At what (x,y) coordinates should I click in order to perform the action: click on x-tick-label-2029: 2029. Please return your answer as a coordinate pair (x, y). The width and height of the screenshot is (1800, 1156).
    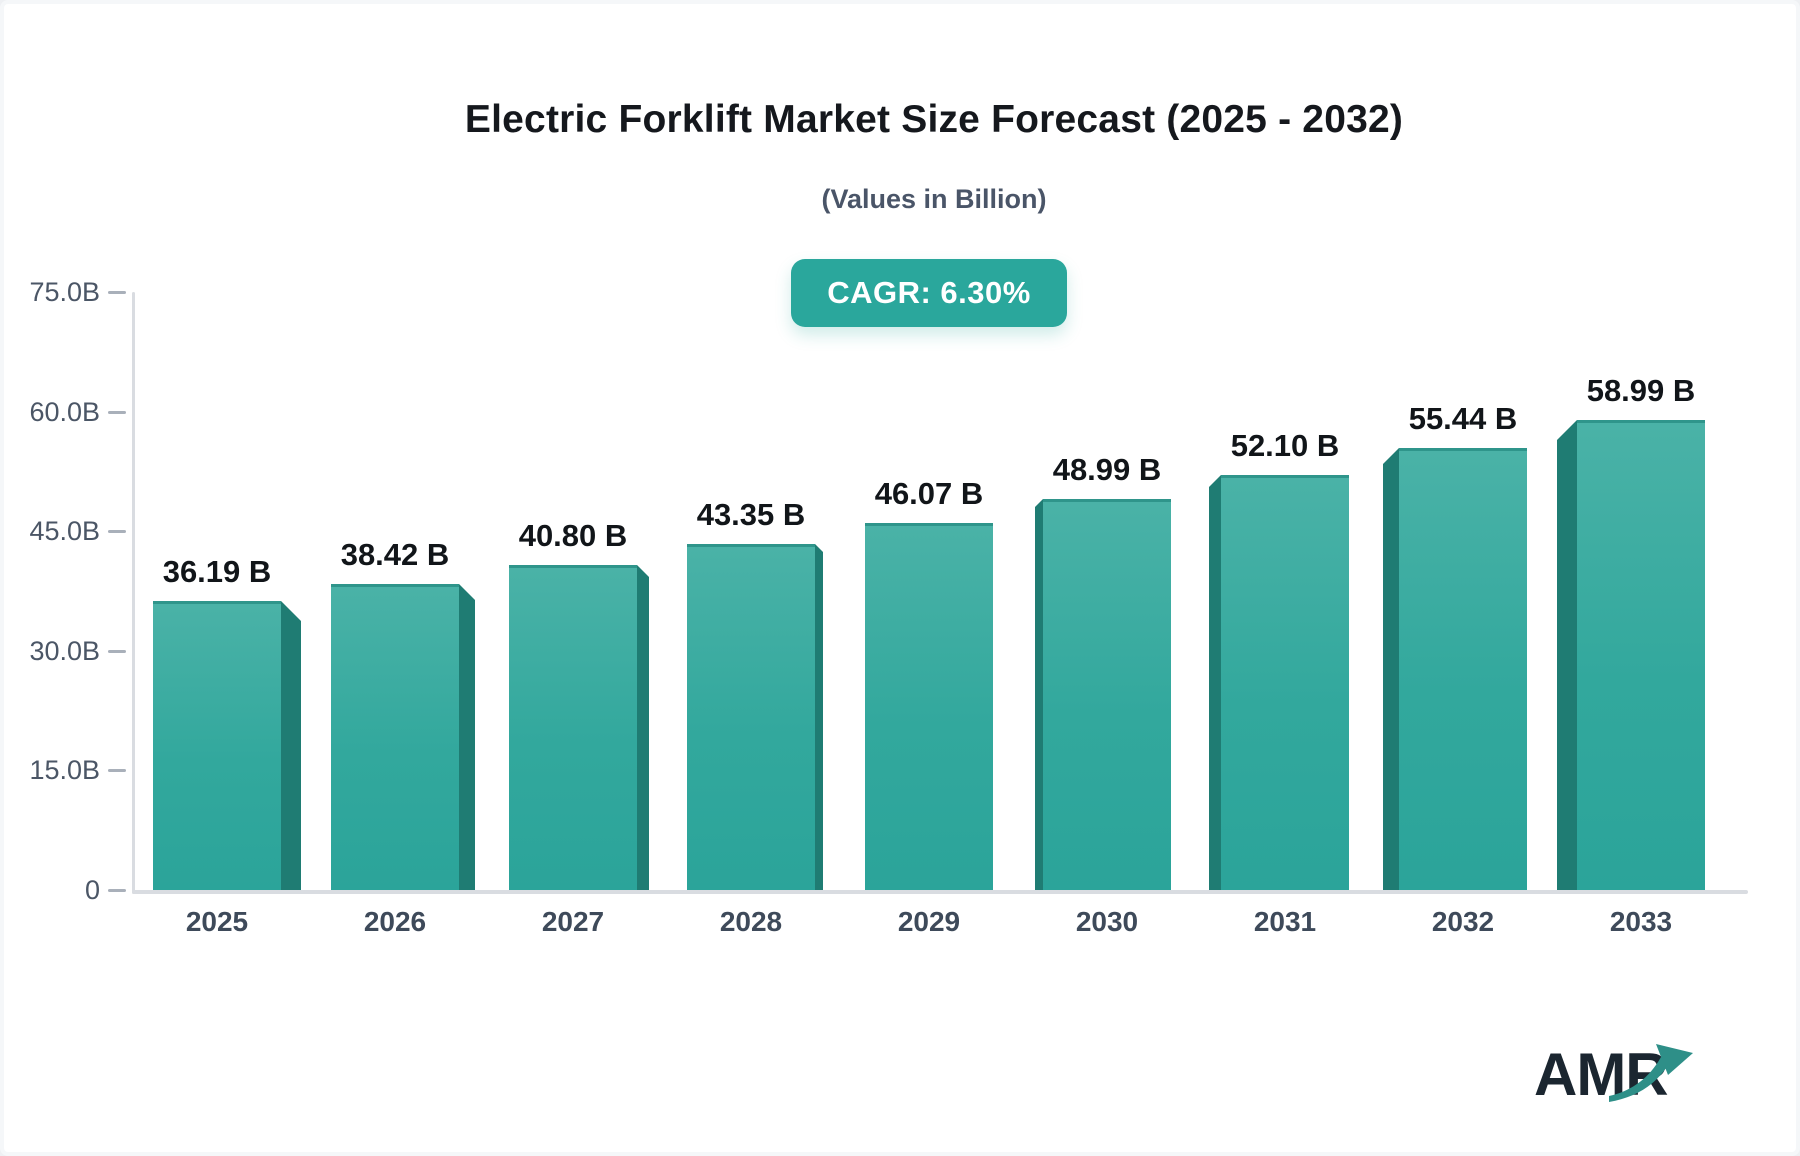
    Looking at the image, I should click on (929, 921).